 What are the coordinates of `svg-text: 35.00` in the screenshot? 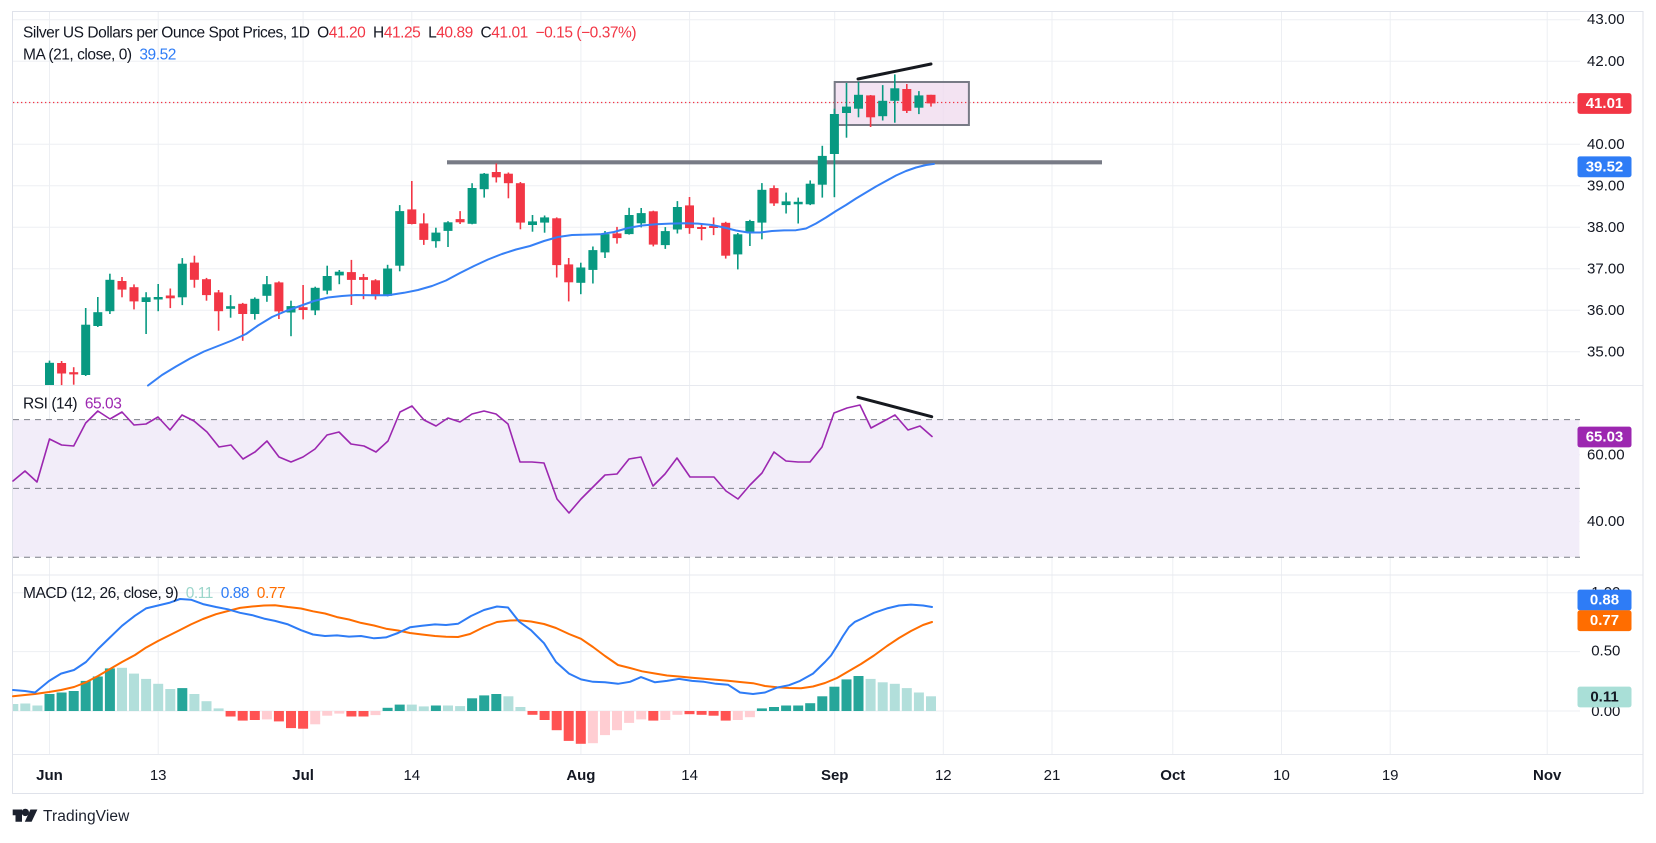 It's located at (1606, 351).